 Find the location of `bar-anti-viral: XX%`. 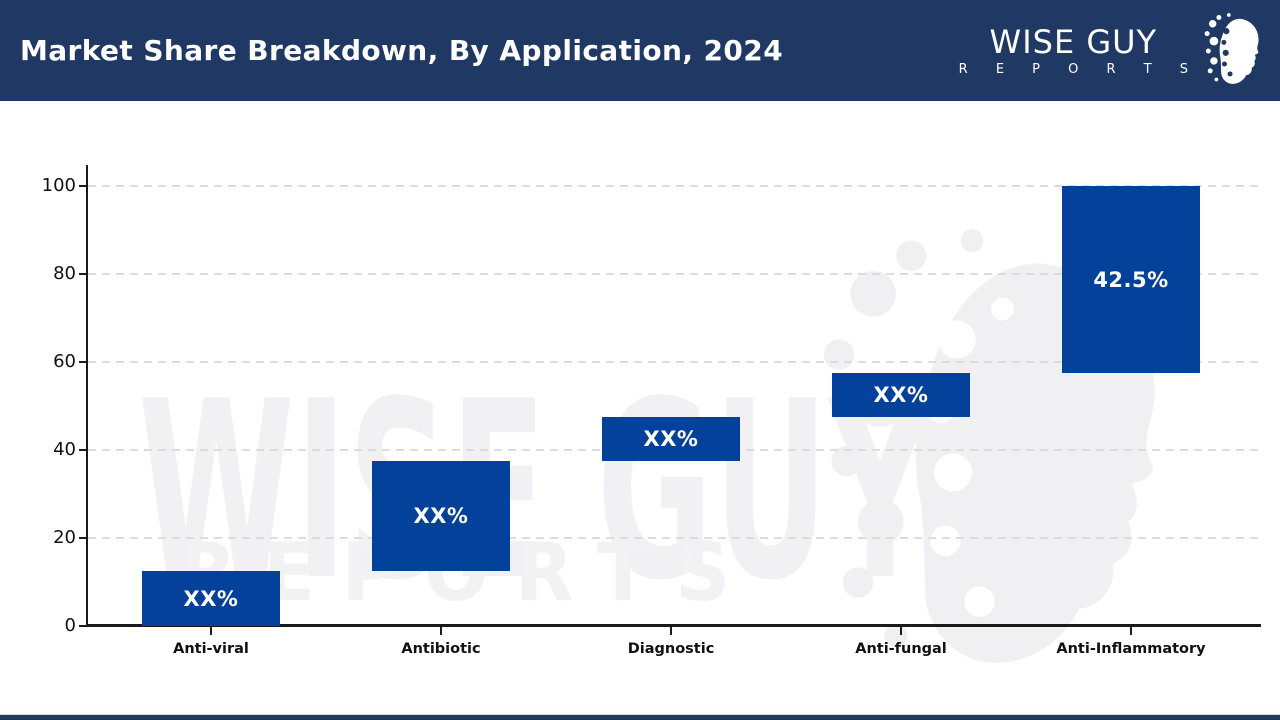

bar-anti-viral: XX% is located at coordinates (211, 598).